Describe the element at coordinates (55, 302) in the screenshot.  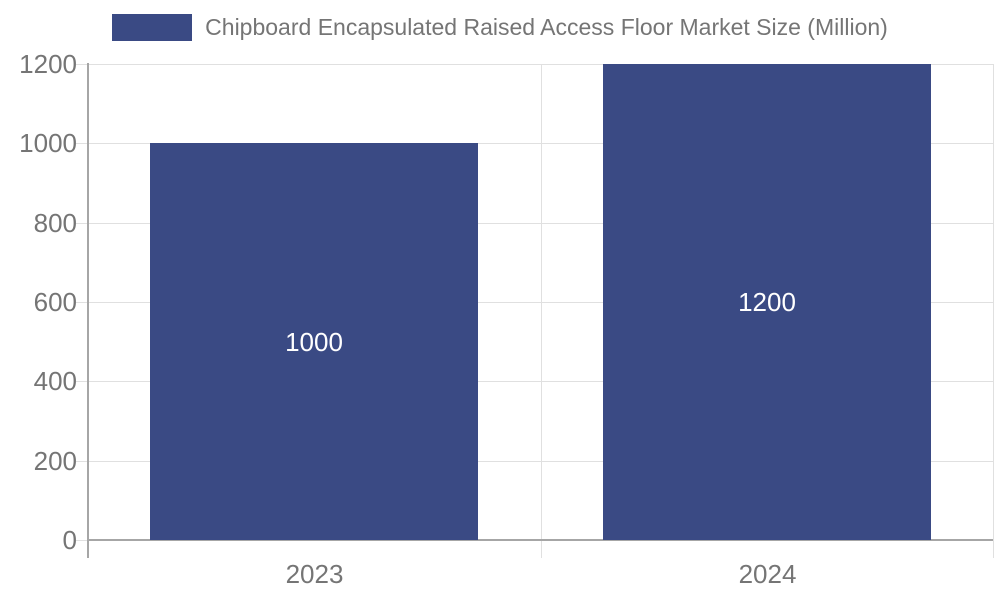
I see `y-axis-label: 600` at that location.